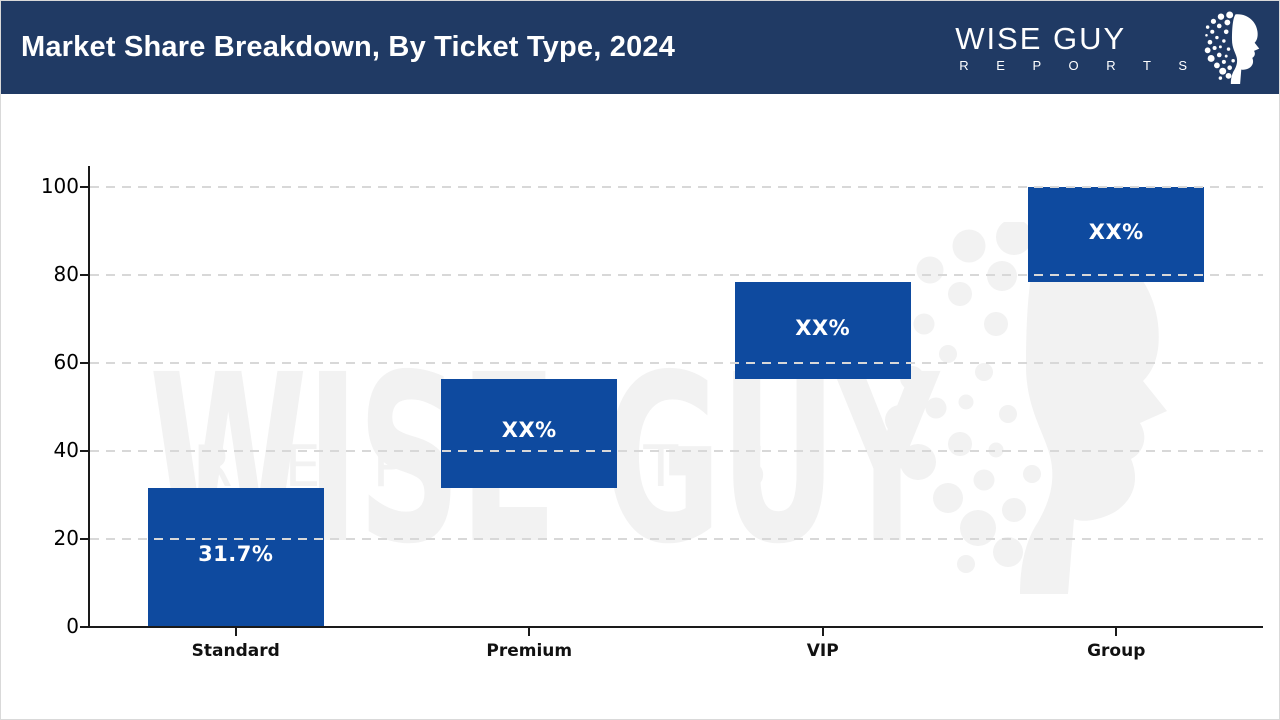 Image resolution: width=1280 pixels, height=720 pixels. I want to click on x-tick-label-group: Group, so click(1116, 651).